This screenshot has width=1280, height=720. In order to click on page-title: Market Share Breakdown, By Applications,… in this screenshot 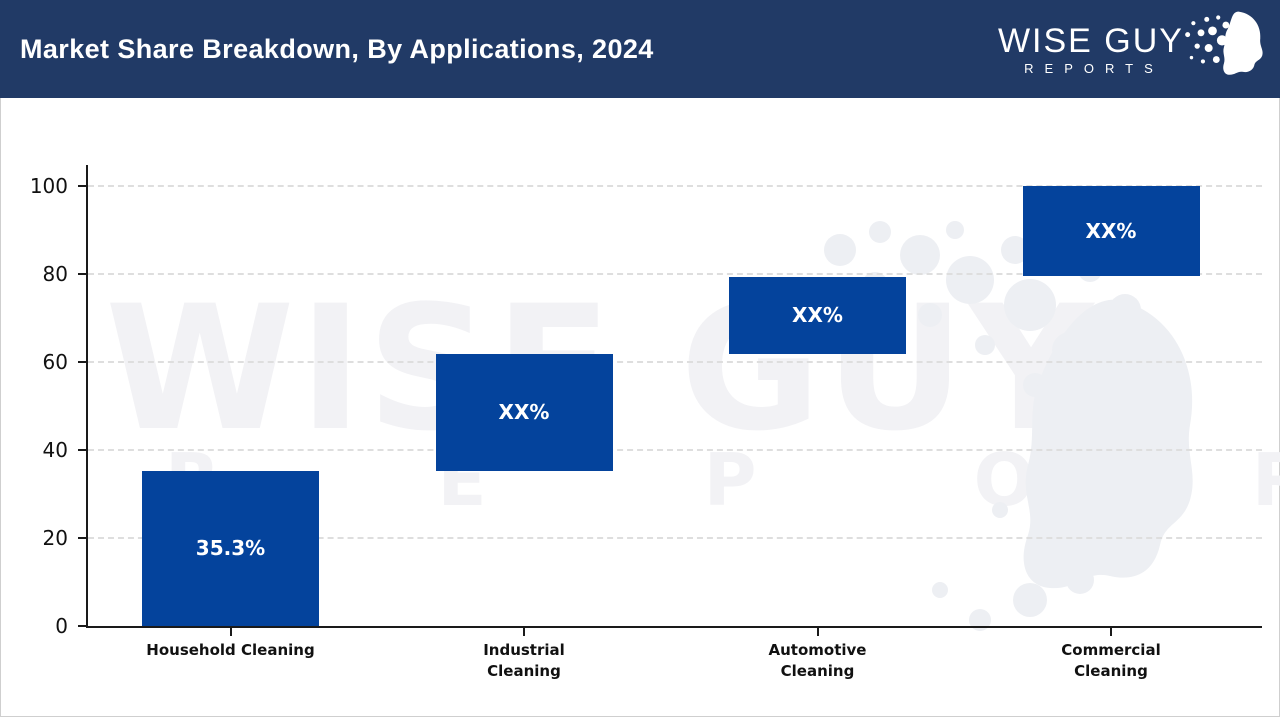, I will do `click(337, 48)`.